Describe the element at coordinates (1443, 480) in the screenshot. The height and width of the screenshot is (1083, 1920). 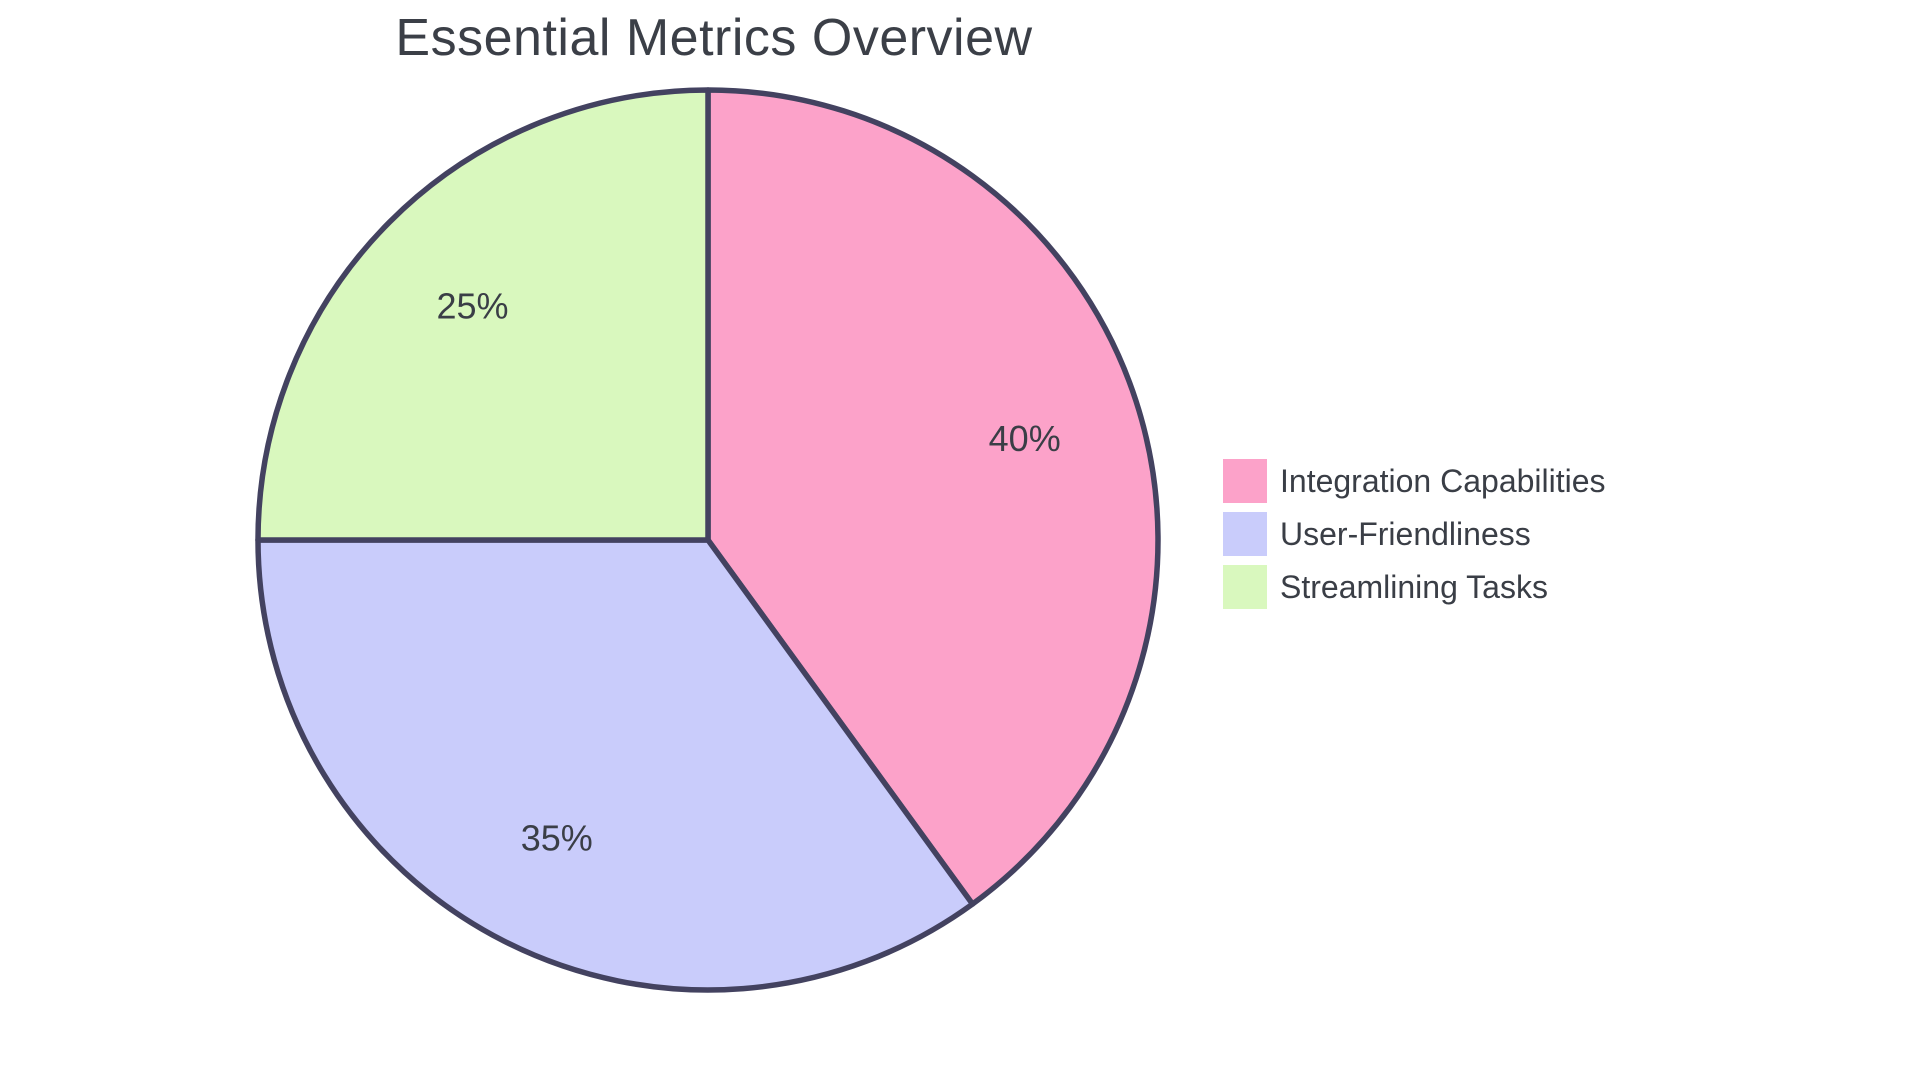
I see `legend-label: Integration Capabilities` at that location.